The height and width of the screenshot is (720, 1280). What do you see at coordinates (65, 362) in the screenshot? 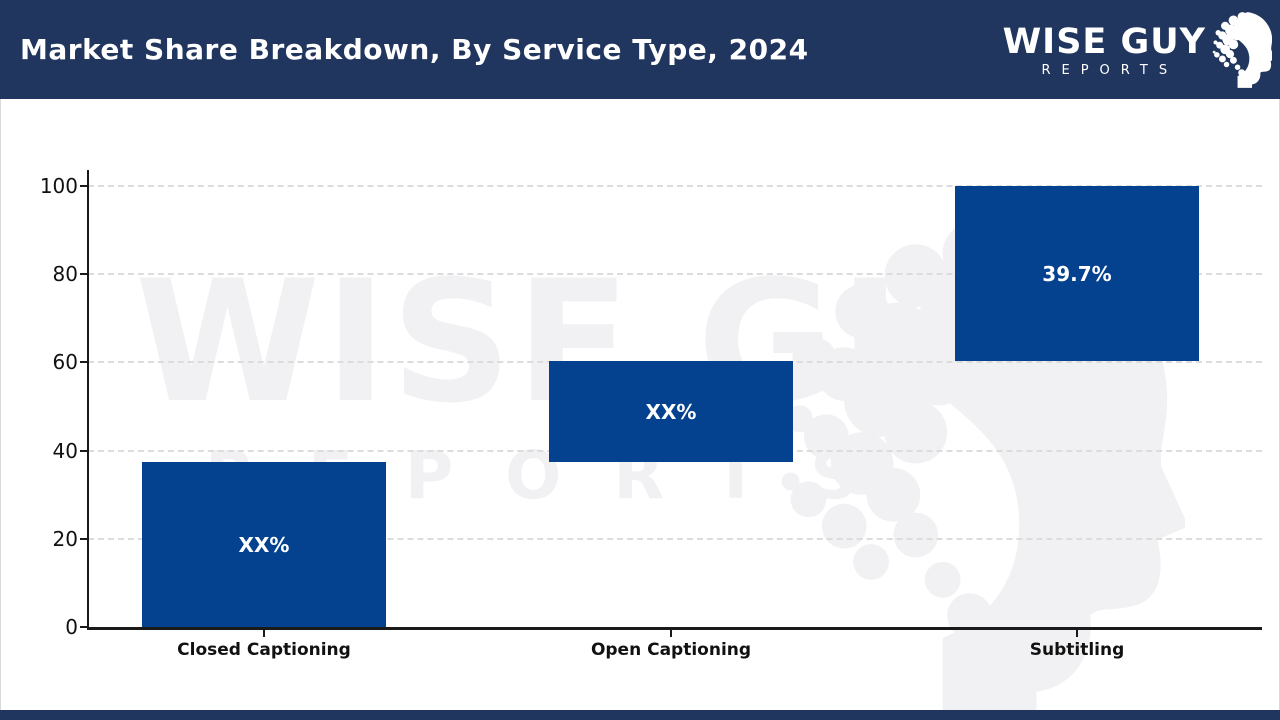
I see `y-tick-label: 60` at bounding box center [65, 362].